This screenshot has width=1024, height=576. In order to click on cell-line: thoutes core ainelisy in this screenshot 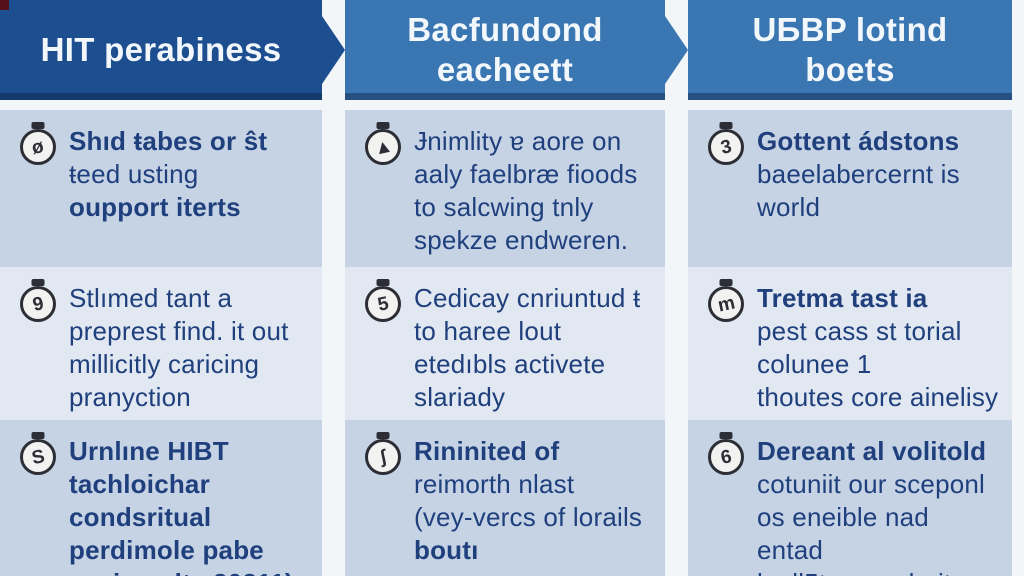, I will do `click(878, 397)`.